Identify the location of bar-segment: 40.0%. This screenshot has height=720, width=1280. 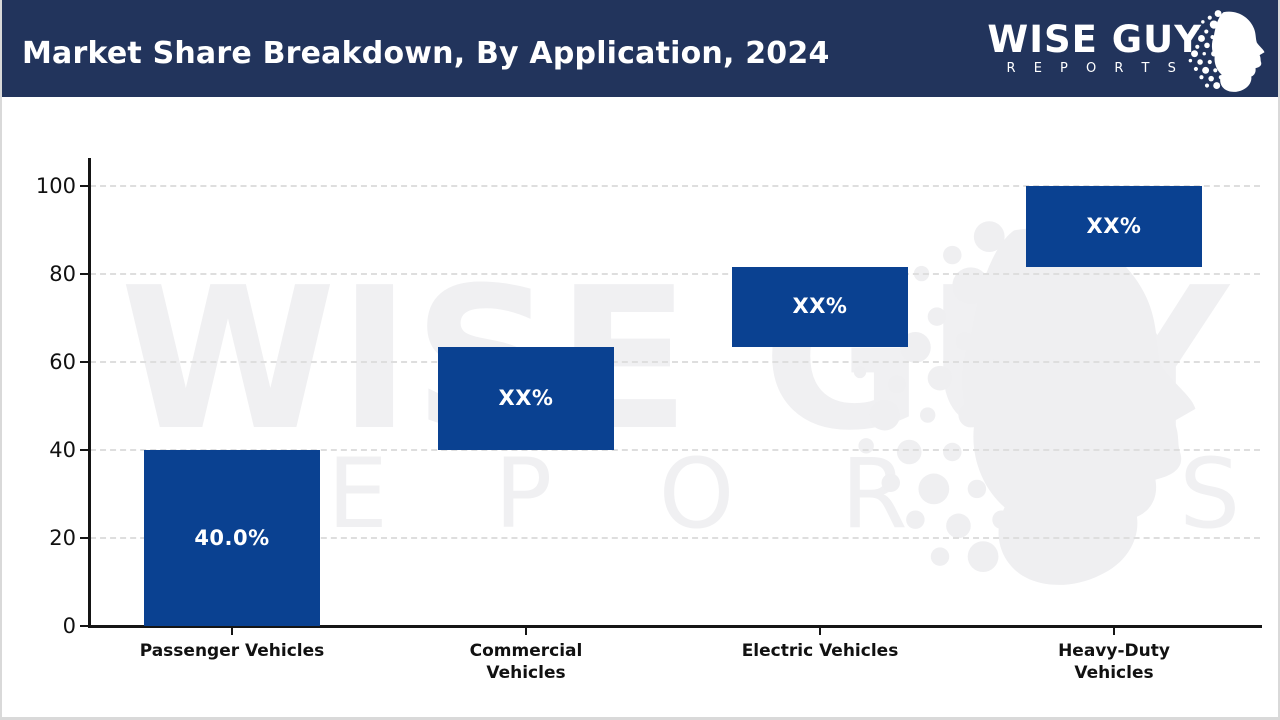
(232, 538).